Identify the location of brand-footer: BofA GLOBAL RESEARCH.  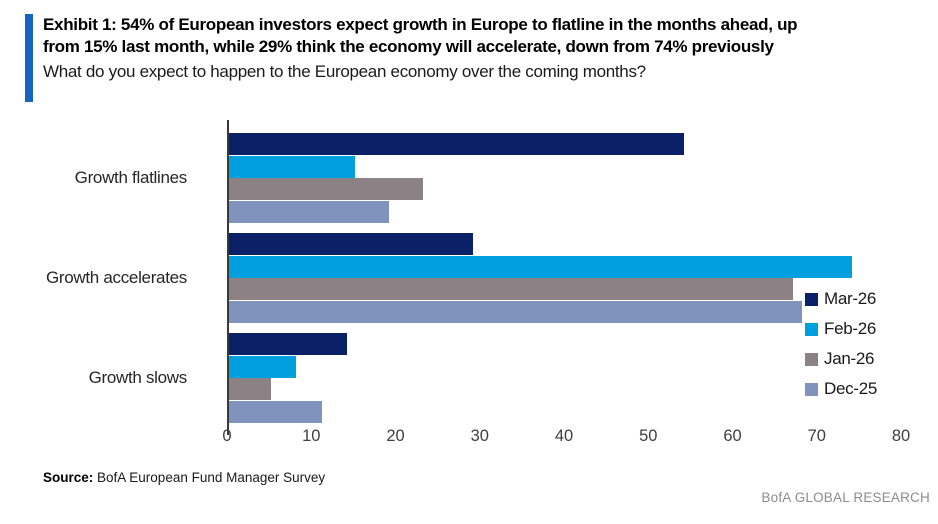
(845, 497).